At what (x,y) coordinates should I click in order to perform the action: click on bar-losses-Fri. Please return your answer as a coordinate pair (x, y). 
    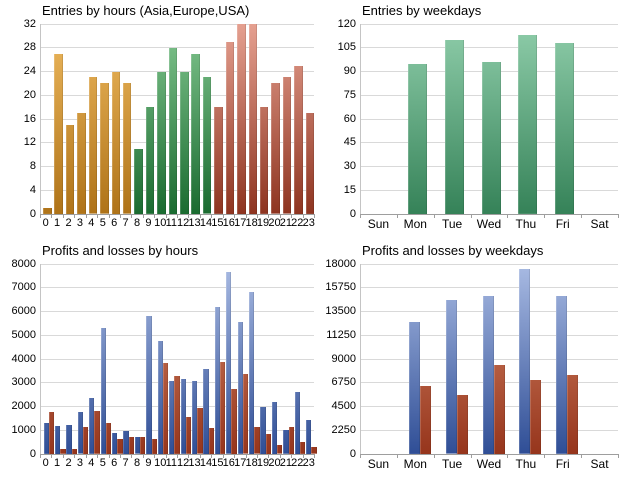
    Looking at the image, I should click on (573, 414).